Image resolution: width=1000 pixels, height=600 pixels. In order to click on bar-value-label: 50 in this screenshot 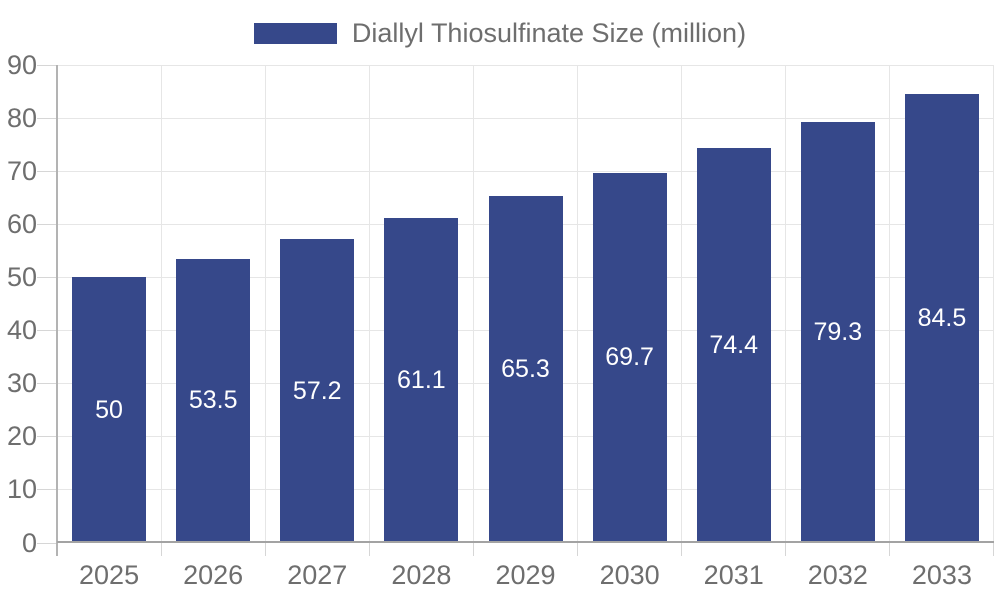, I will do `click(109, 409)`.